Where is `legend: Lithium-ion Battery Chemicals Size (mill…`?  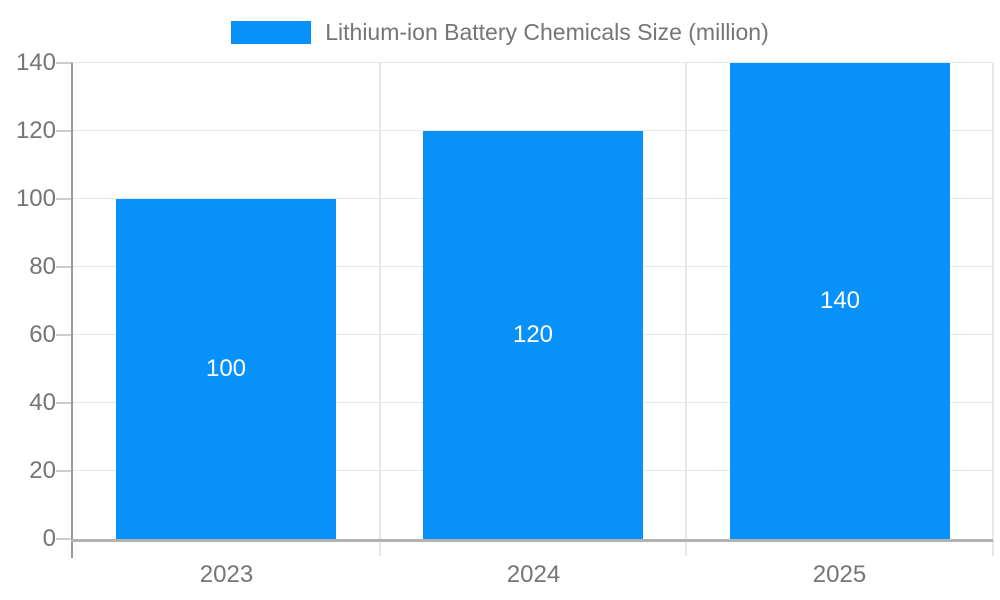 legend: Lithium-ion Battery Chemicals Size (mill… is located at coordinates (500, 32).